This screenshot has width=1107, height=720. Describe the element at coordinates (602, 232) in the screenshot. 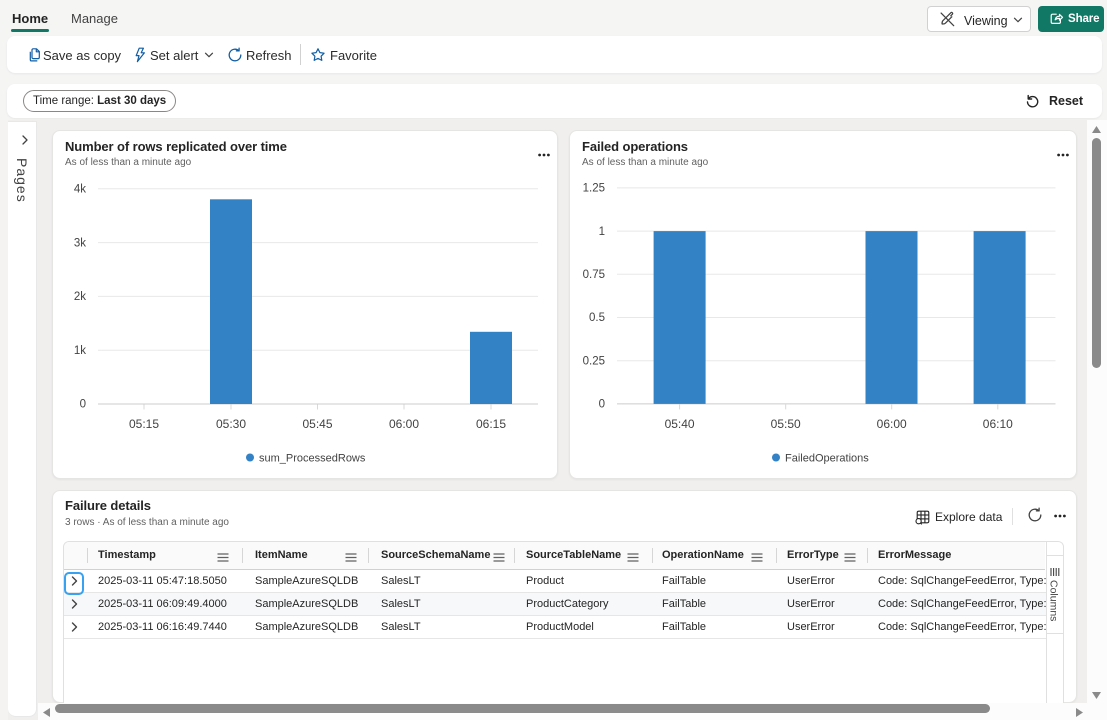

I see `svg-text: 1` at that location.